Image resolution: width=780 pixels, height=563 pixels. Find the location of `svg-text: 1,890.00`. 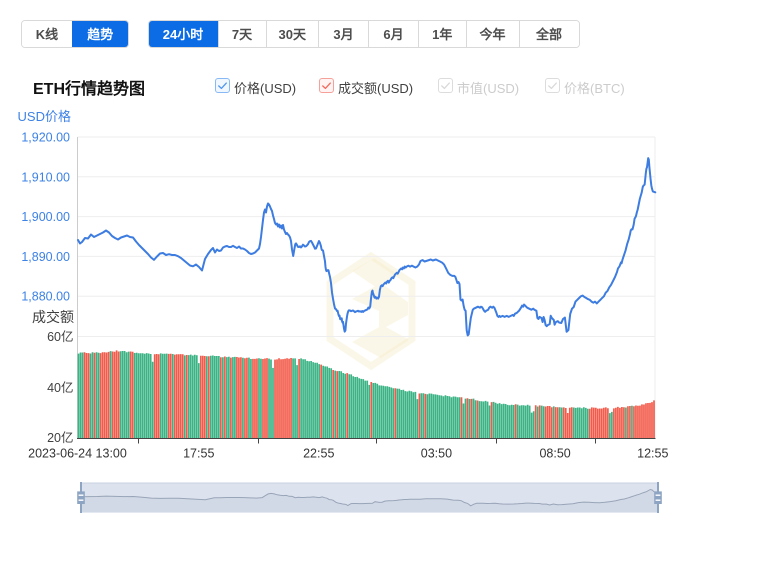

svg-text: 1,890.00 is located at coordinates (45, 257).